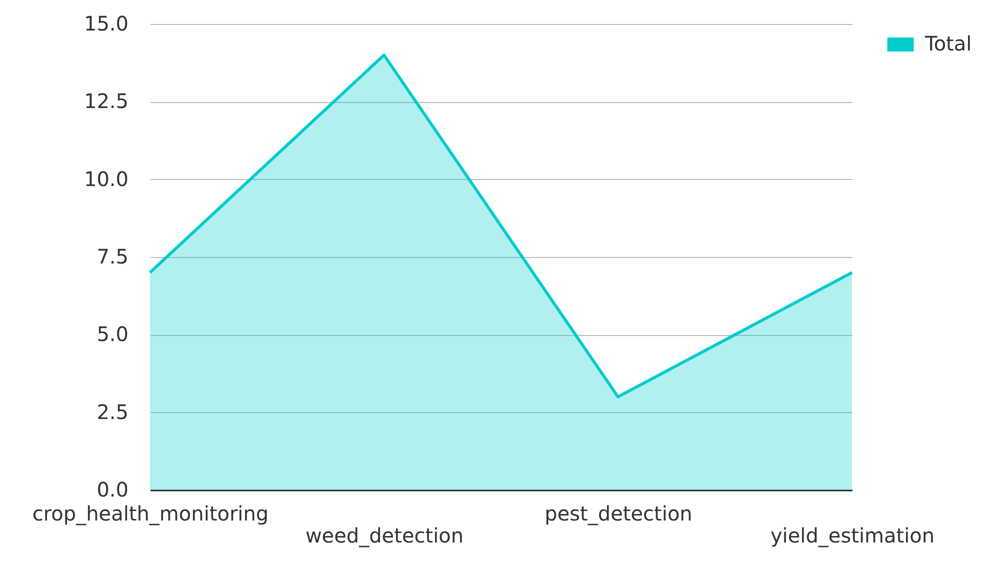 This screenshot has width=993, height=566. Describe the element at coordinates (948, 44) in the screenshot. I see `legend-label: Total` at that location.